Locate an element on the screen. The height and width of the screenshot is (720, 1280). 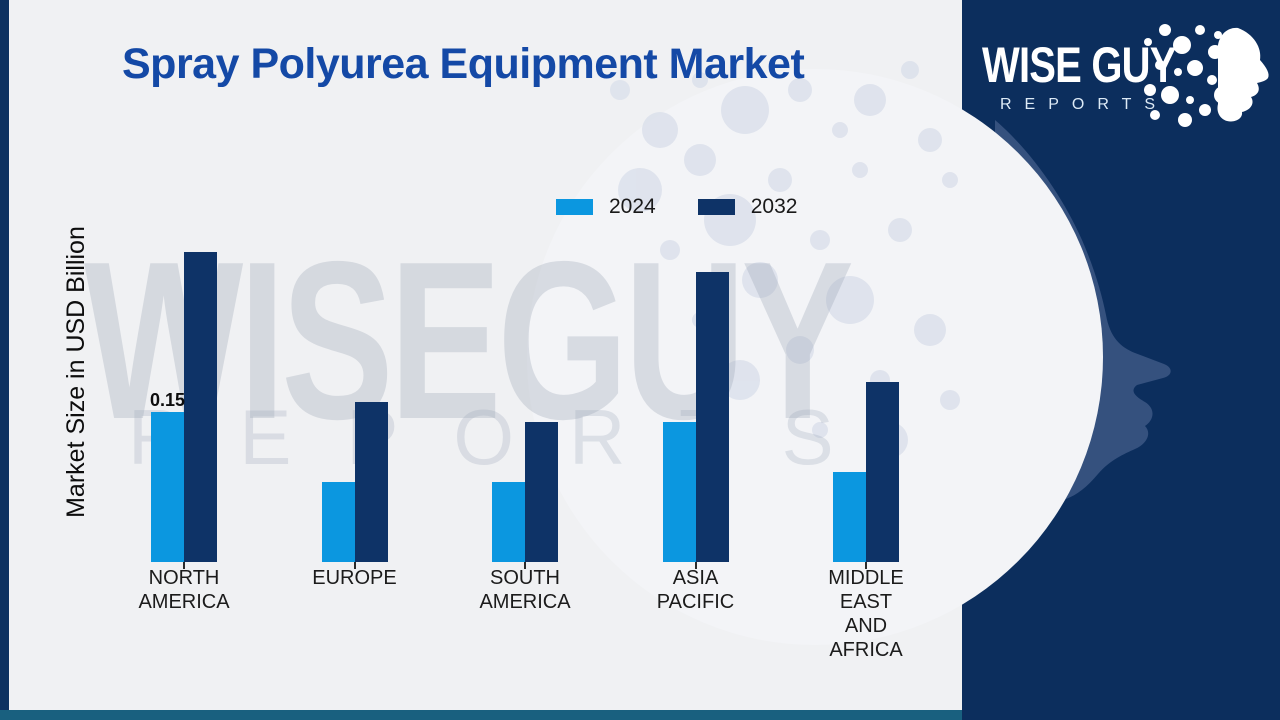
page-title: Spray Polyurea Equipment Market is located at coordinates (463, 64).